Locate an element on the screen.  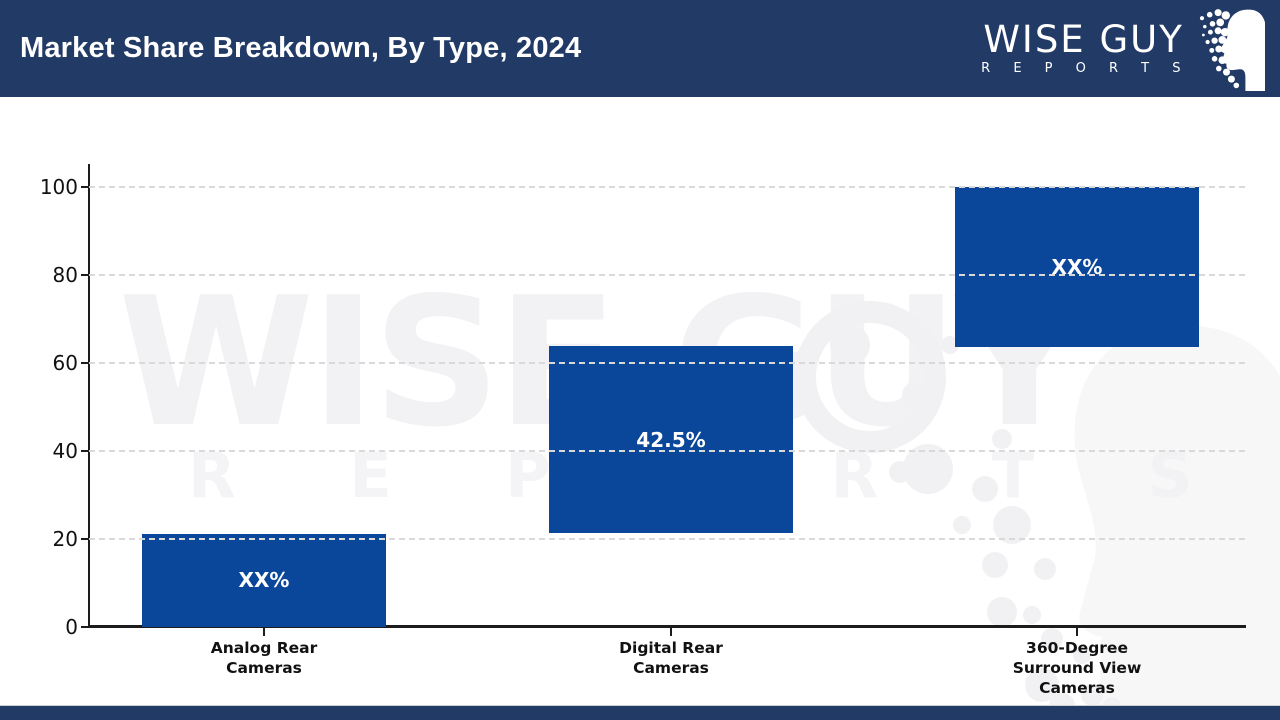
y-tick-label: 40 is located at coordinates (65, 451).